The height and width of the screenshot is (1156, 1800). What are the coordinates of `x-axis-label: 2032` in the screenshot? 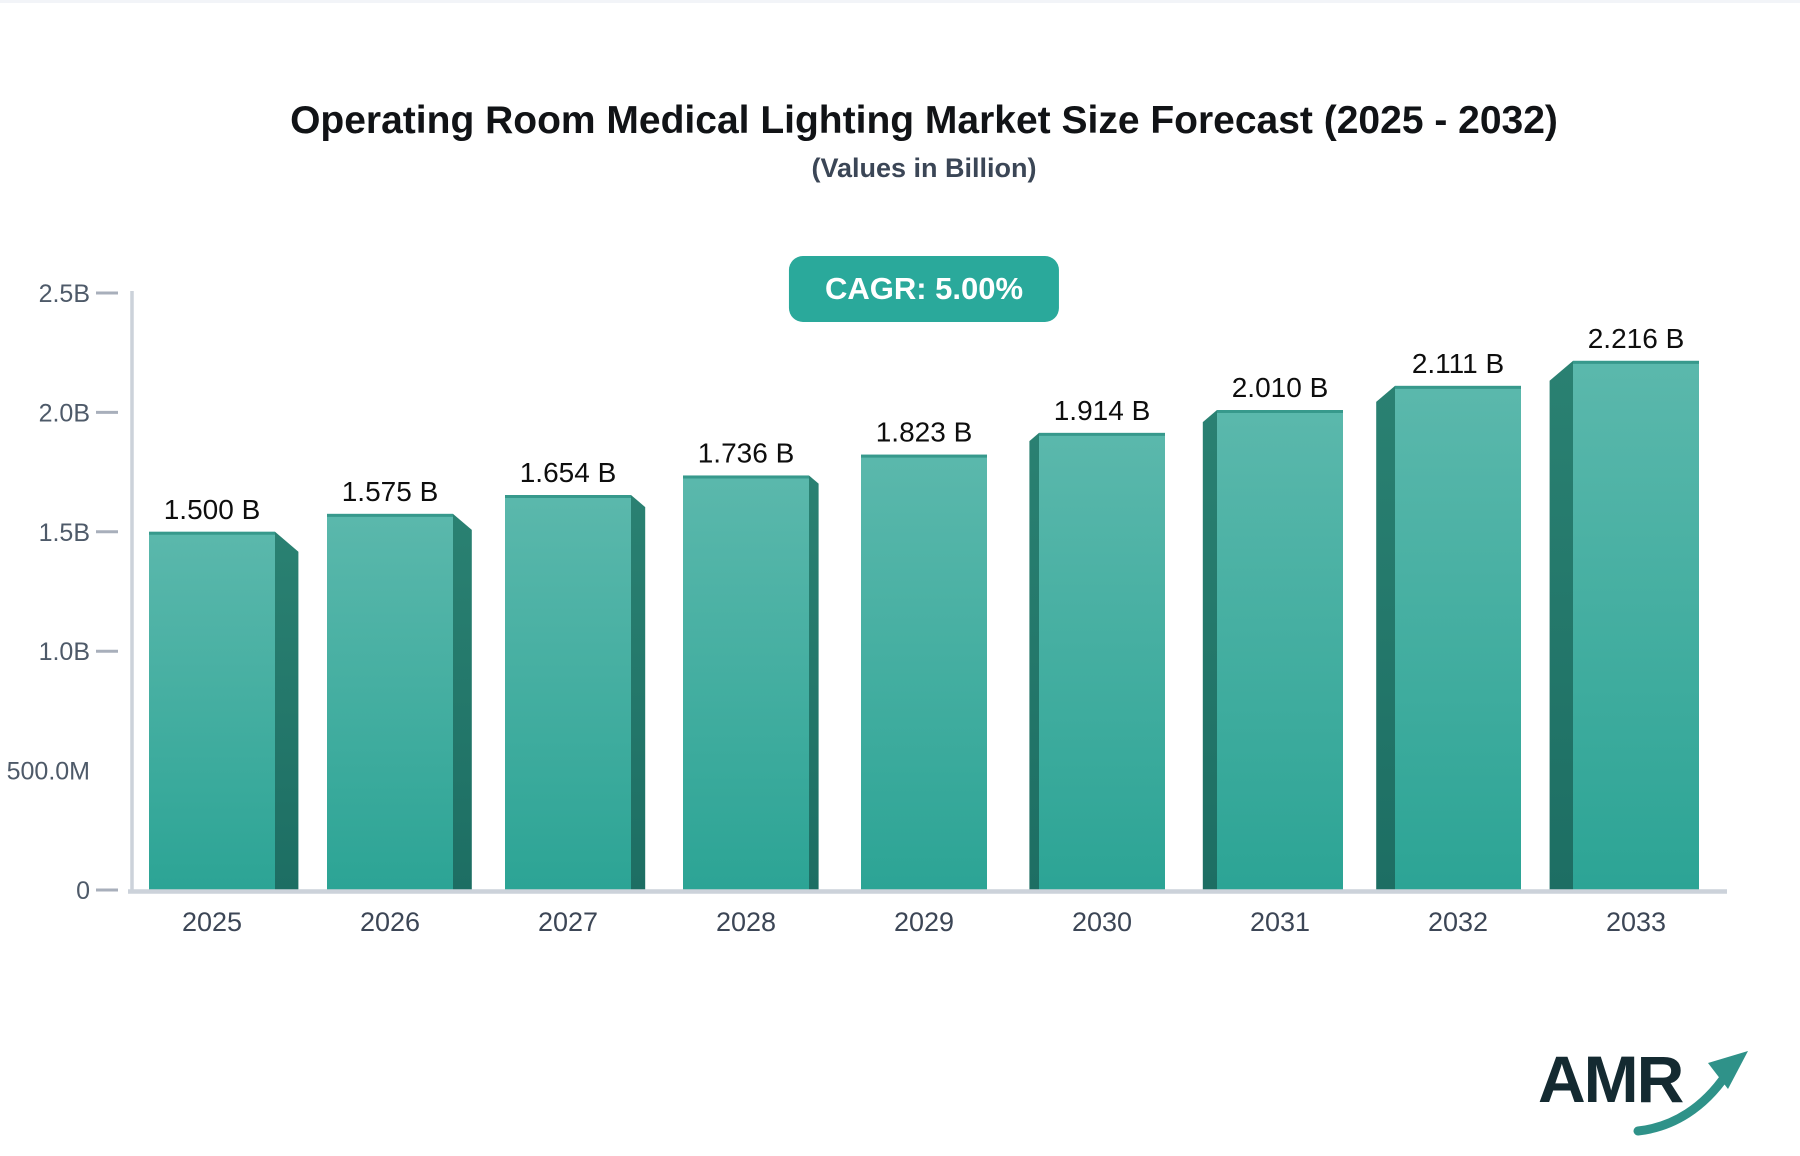 It's located at (1458, 922).